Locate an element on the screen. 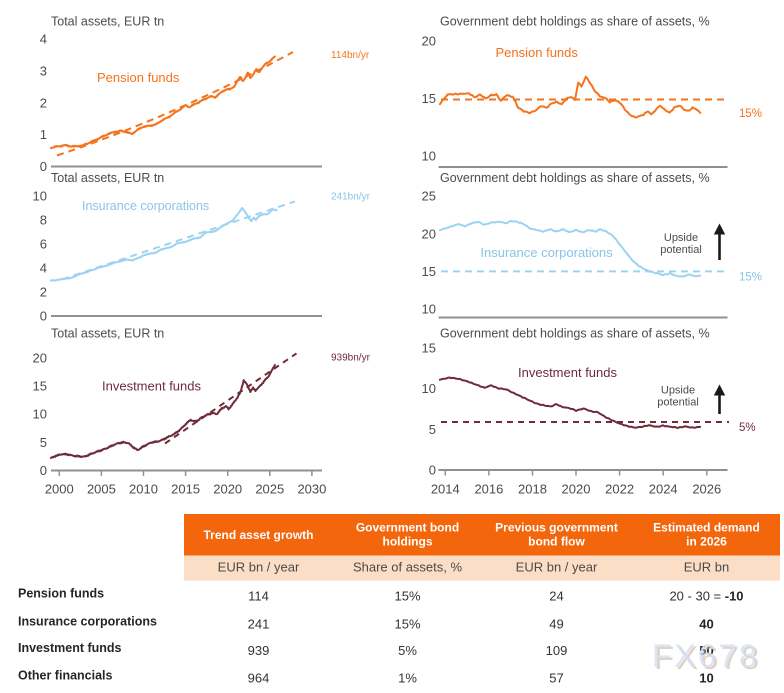 This screenshot has height=693, width=784. svg-text: Other financials is located at coordinates (65, 676).